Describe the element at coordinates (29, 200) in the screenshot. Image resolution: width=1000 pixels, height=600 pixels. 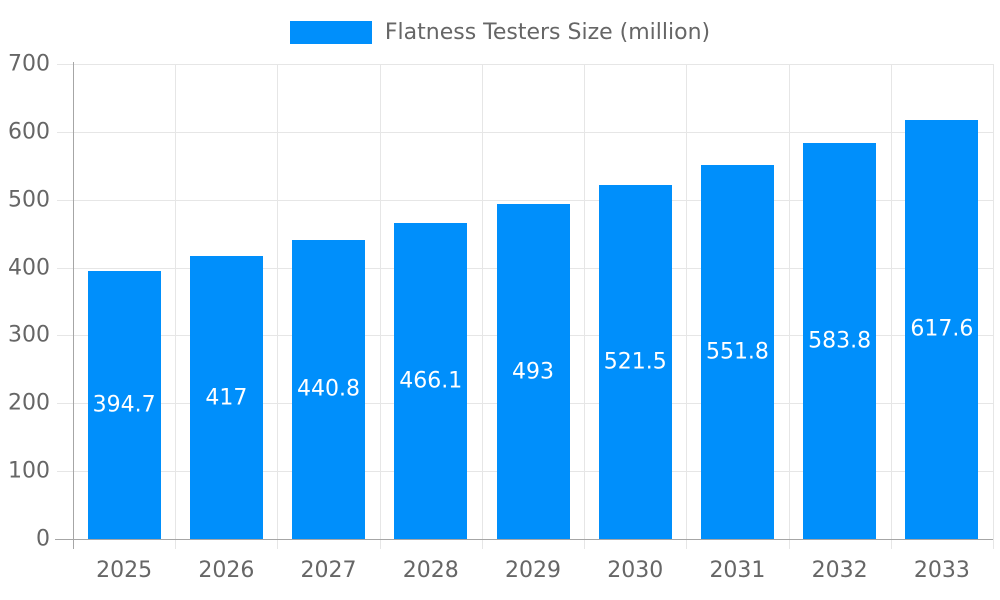
I see `y-axis-tick-label: 500` at that location.